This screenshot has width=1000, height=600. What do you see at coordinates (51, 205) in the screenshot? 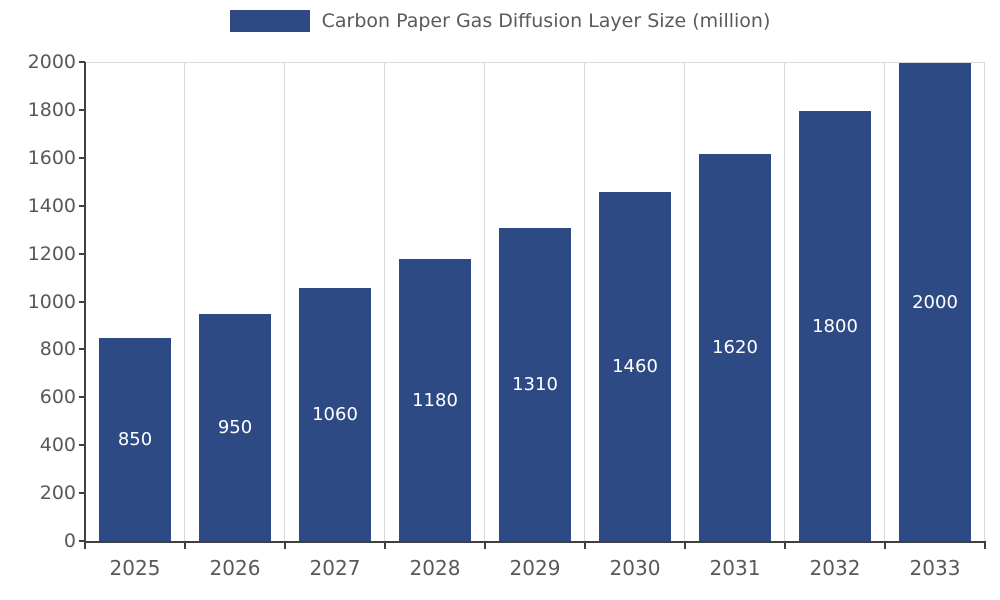
I see `y-tick-label: 1400` at bounding box center [51, 205].